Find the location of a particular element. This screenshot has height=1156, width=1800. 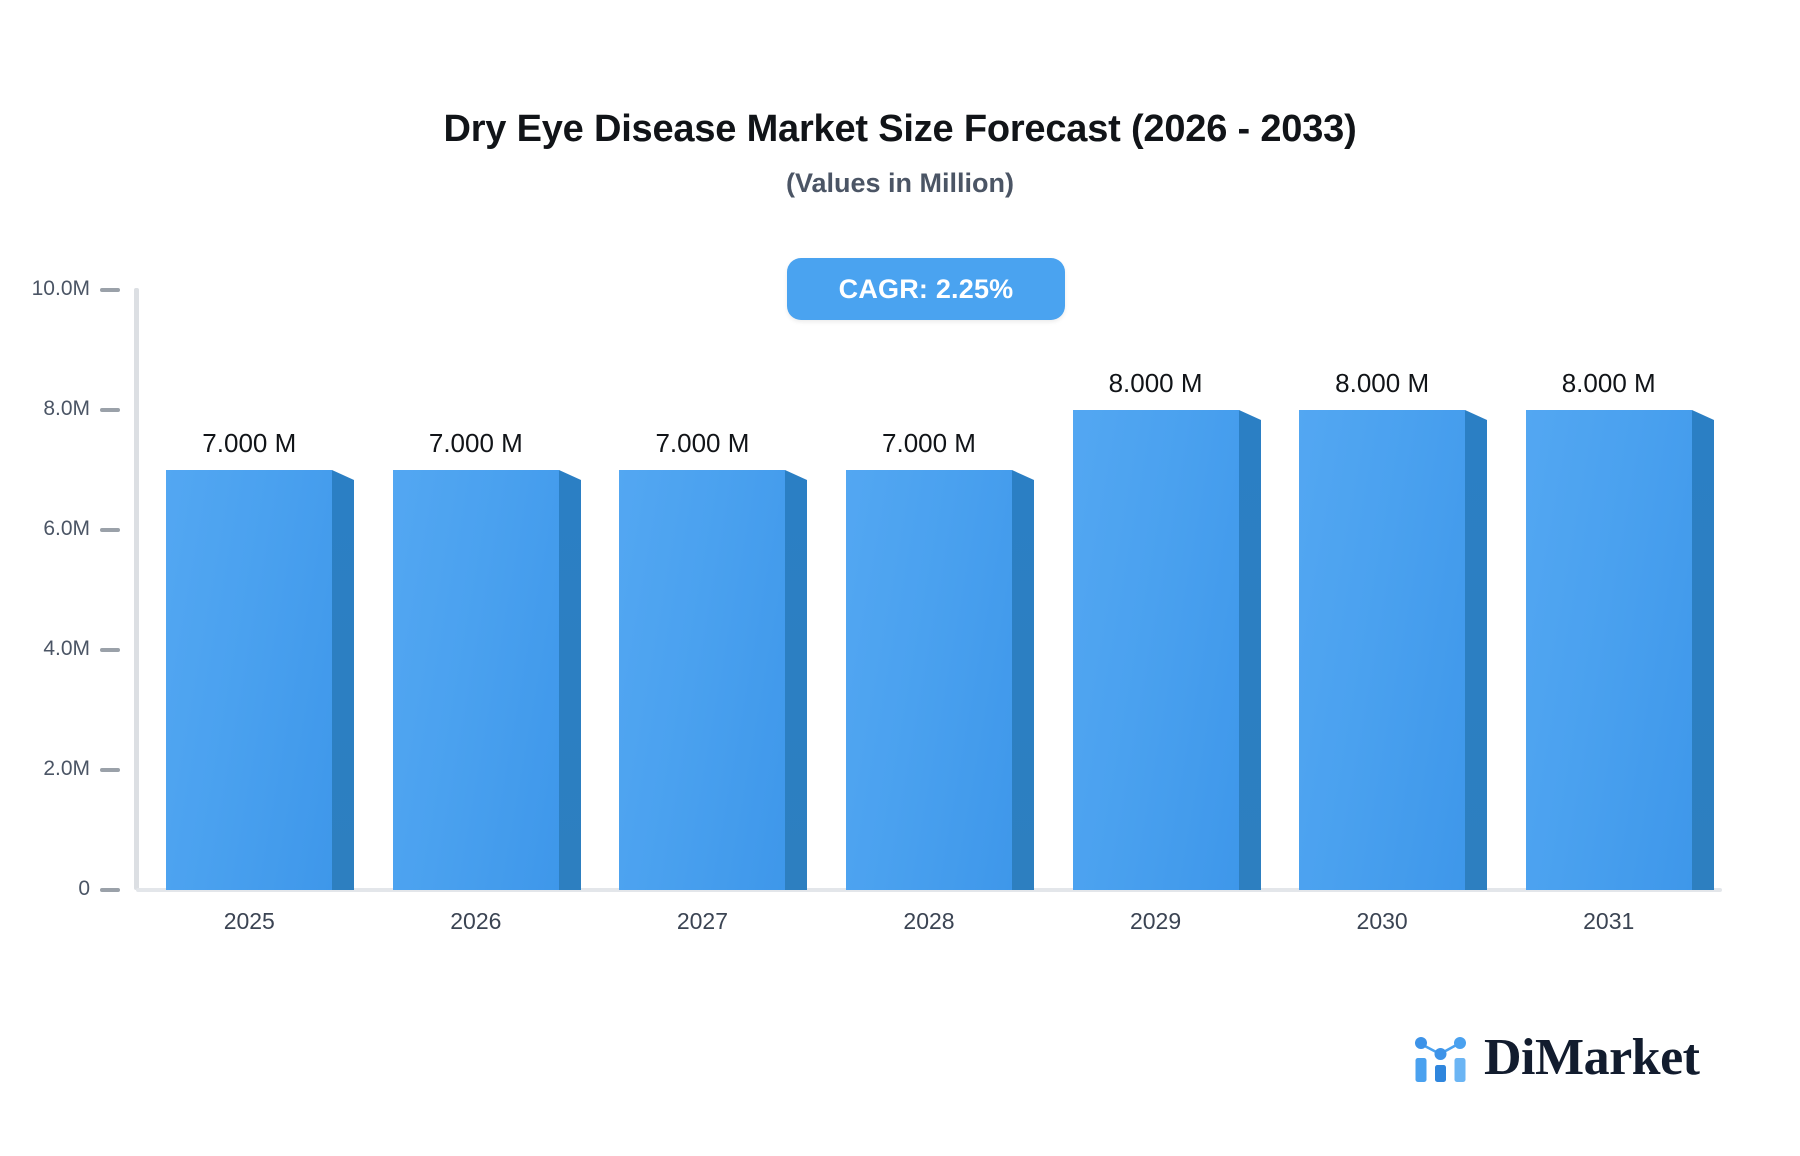

y-tick-label: 4.0M is located at coordinates (66, 648).